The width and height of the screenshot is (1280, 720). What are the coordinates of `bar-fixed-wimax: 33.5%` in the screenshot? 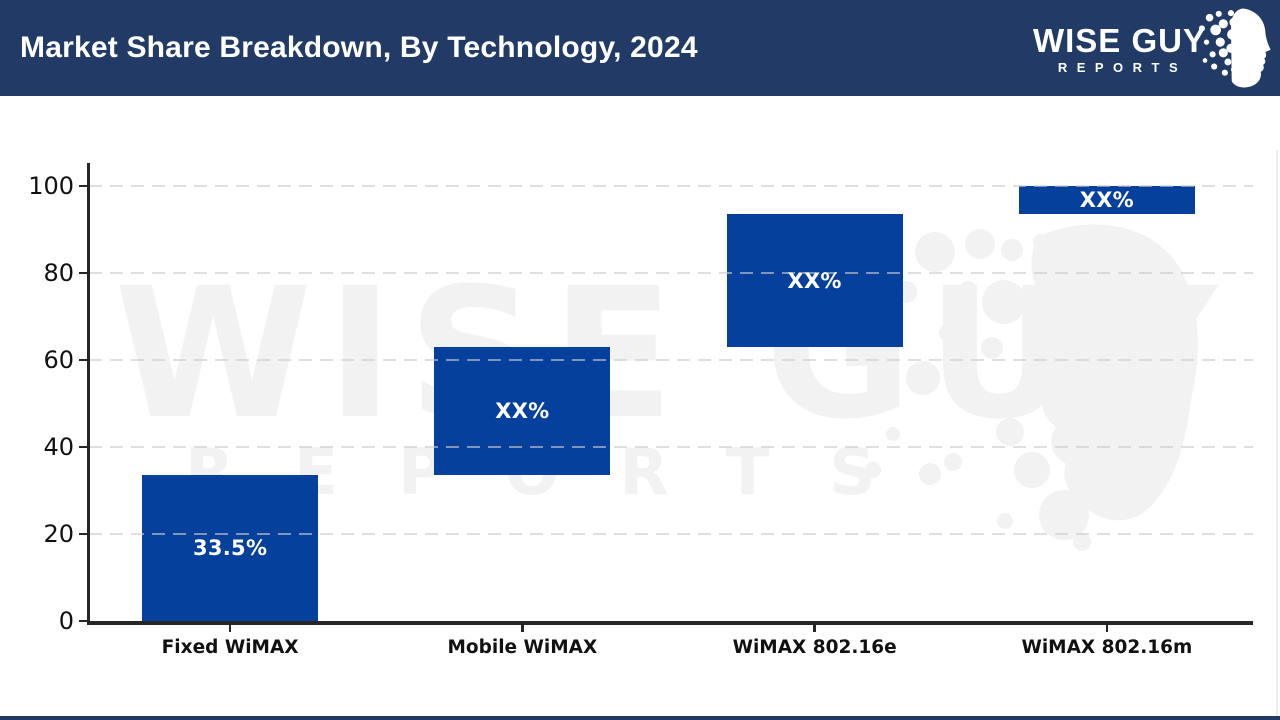 It's located at (230, 548).